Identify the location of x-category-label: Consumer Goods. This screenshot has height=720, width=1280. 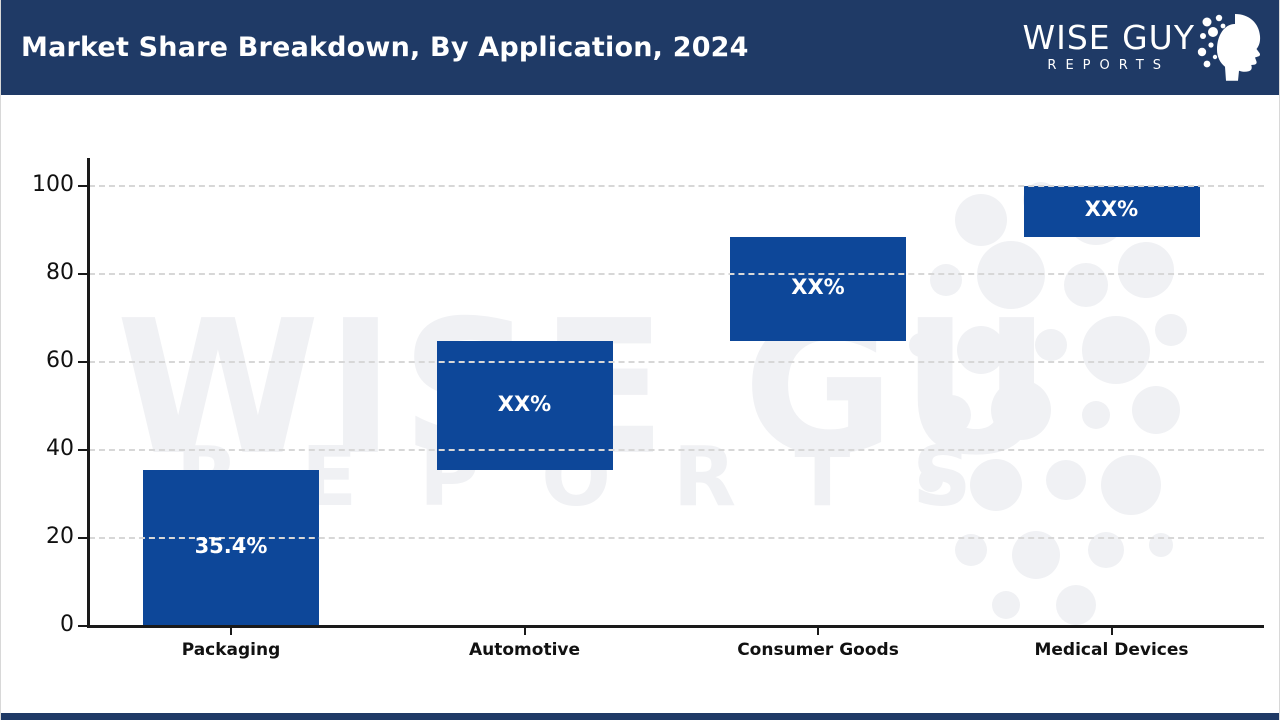
(818, 650).